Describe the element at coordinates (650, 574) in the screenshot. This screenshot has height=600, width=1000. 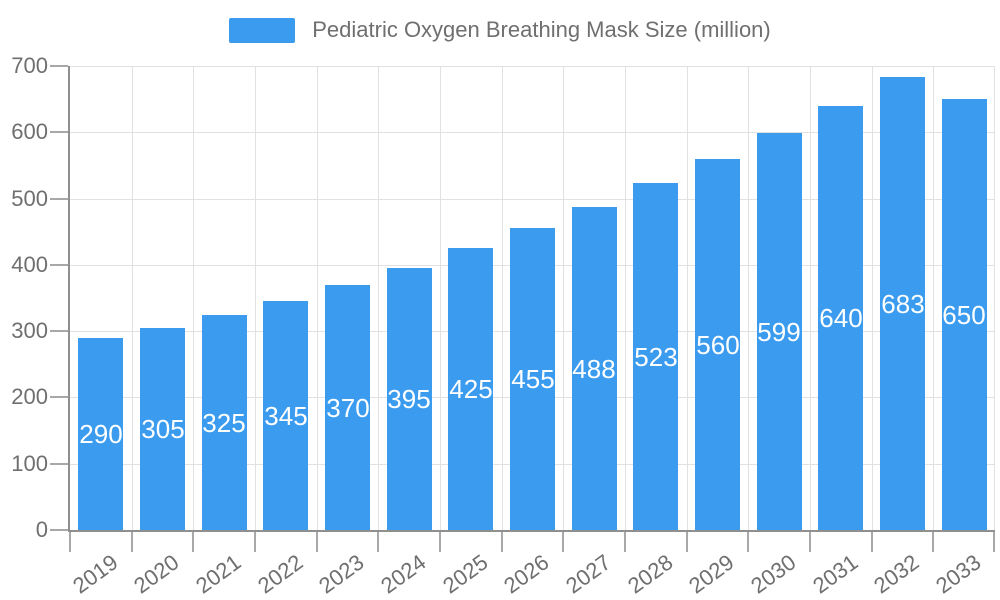
I see `x-axis-label: 2028` at that location.